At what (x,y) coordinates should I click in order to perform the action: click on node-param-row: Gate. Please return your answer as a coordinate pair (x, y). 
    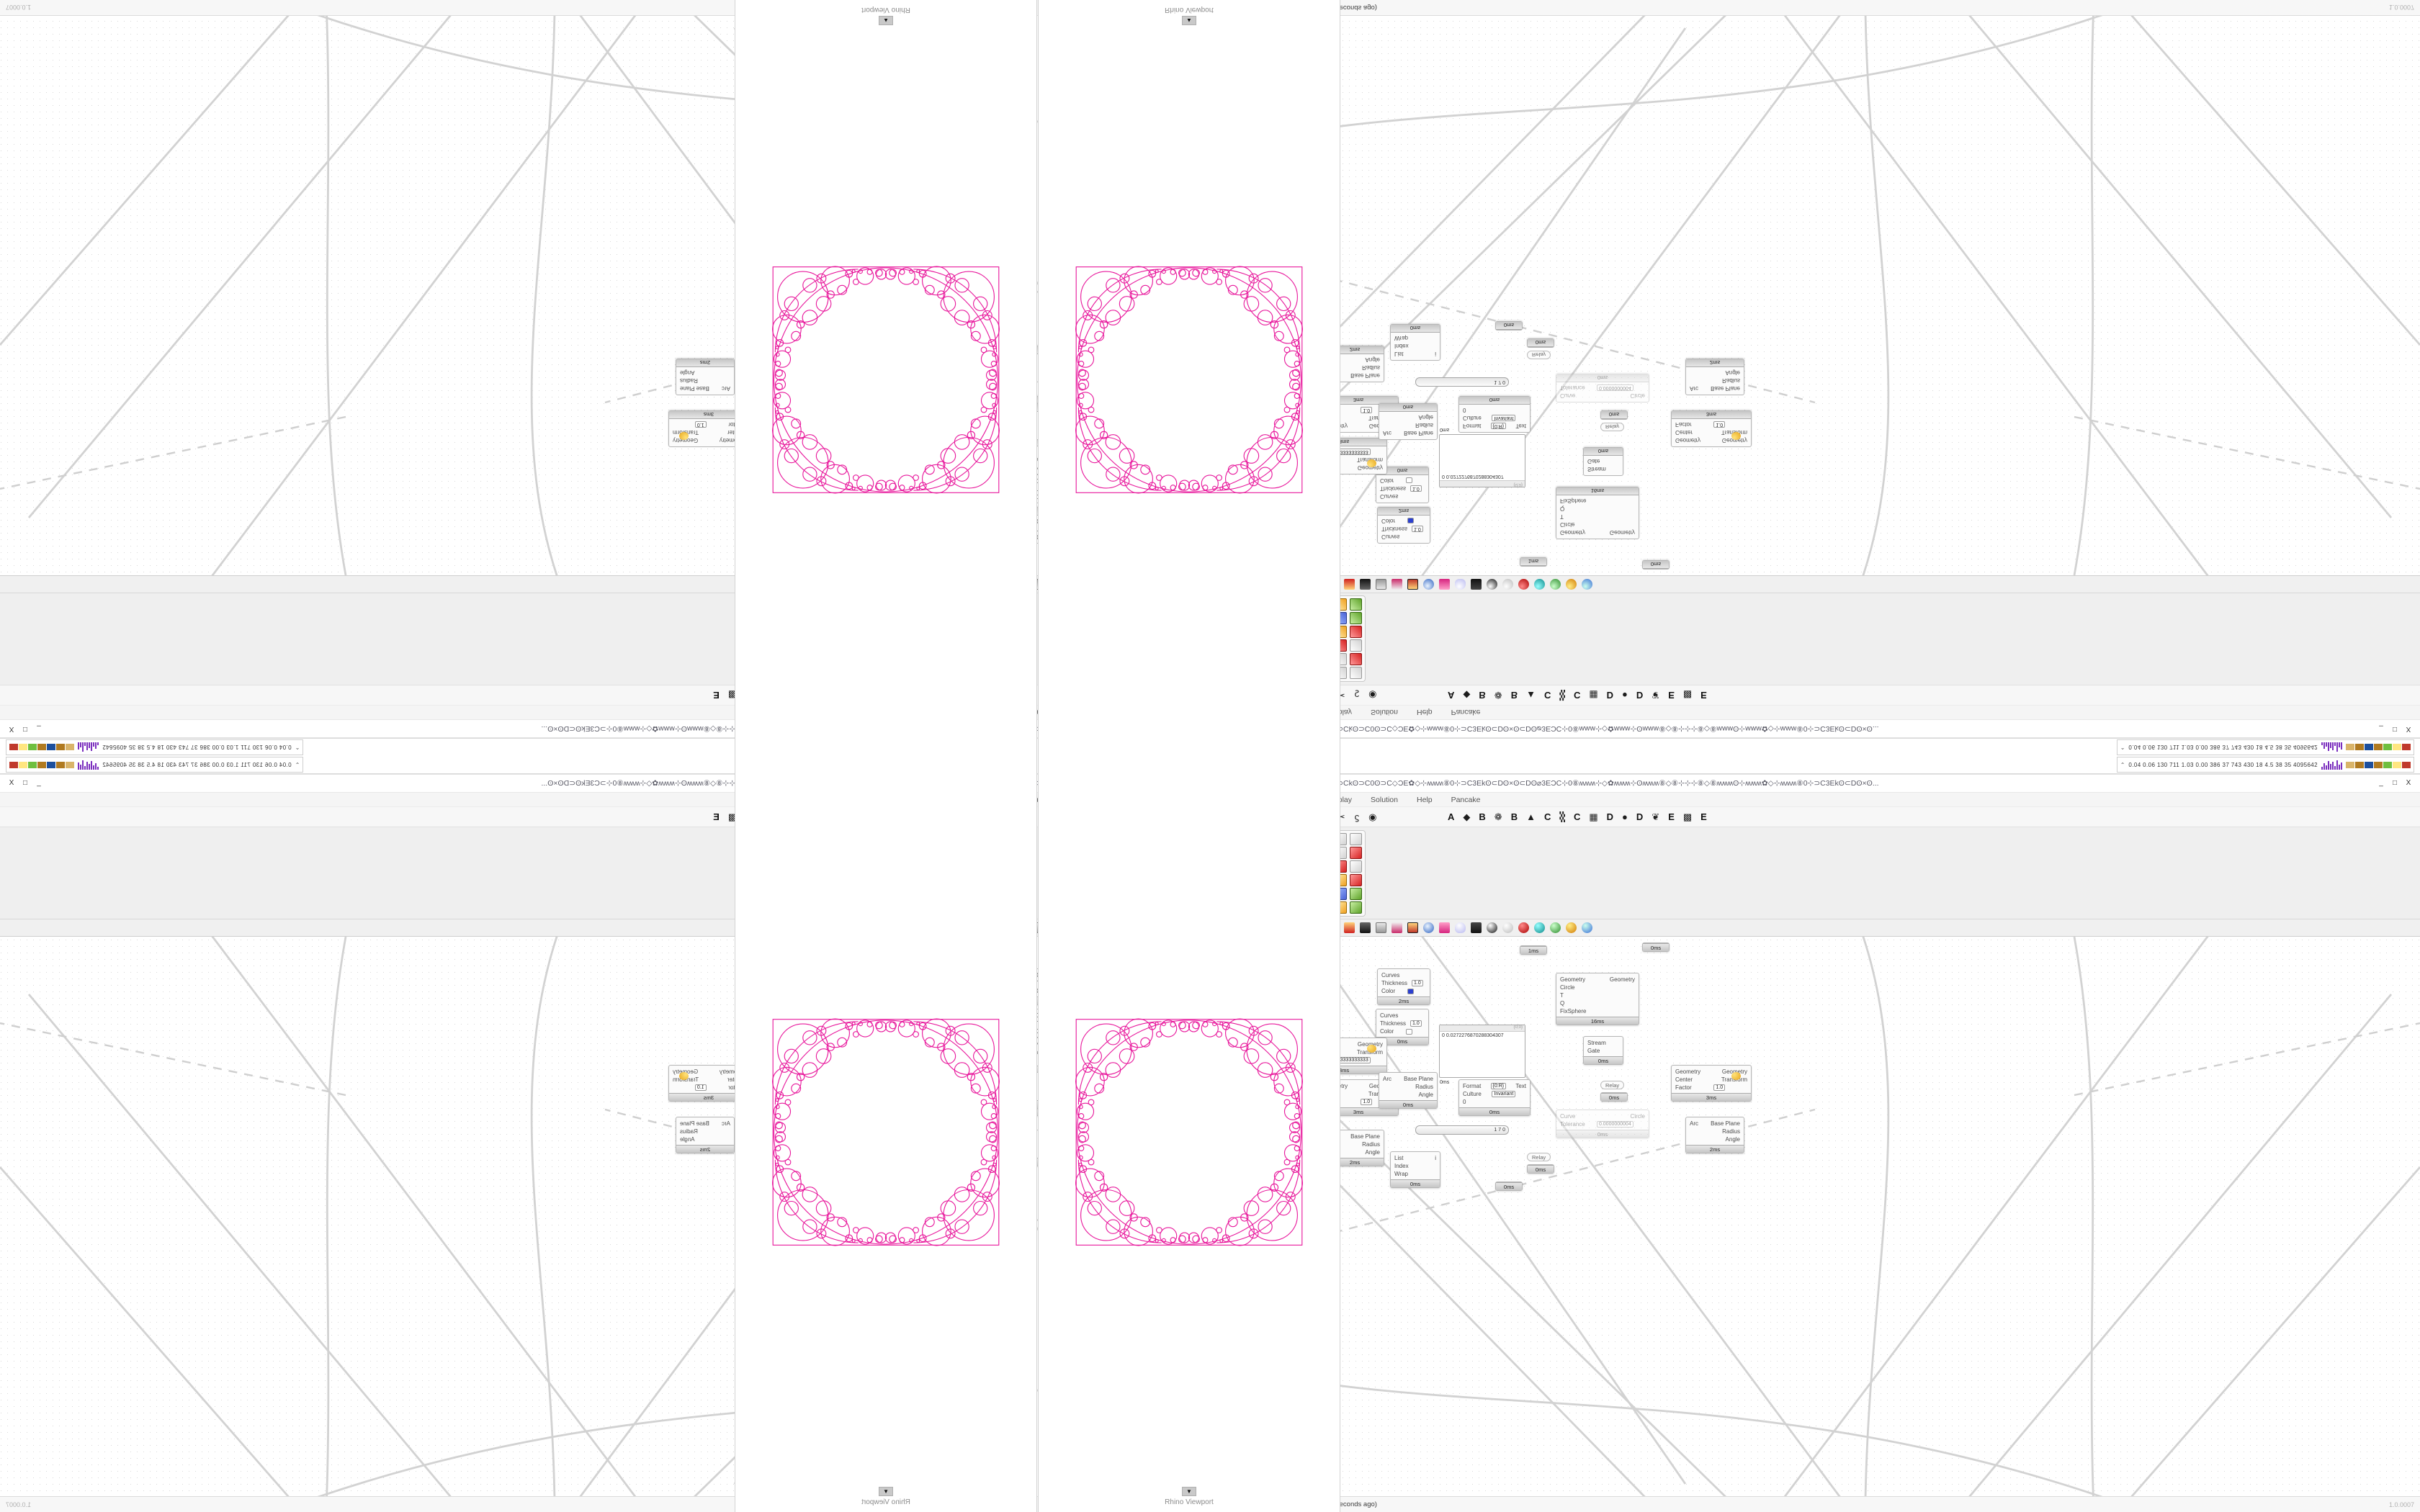
    Looking at the image, I should click on (817, 1051).